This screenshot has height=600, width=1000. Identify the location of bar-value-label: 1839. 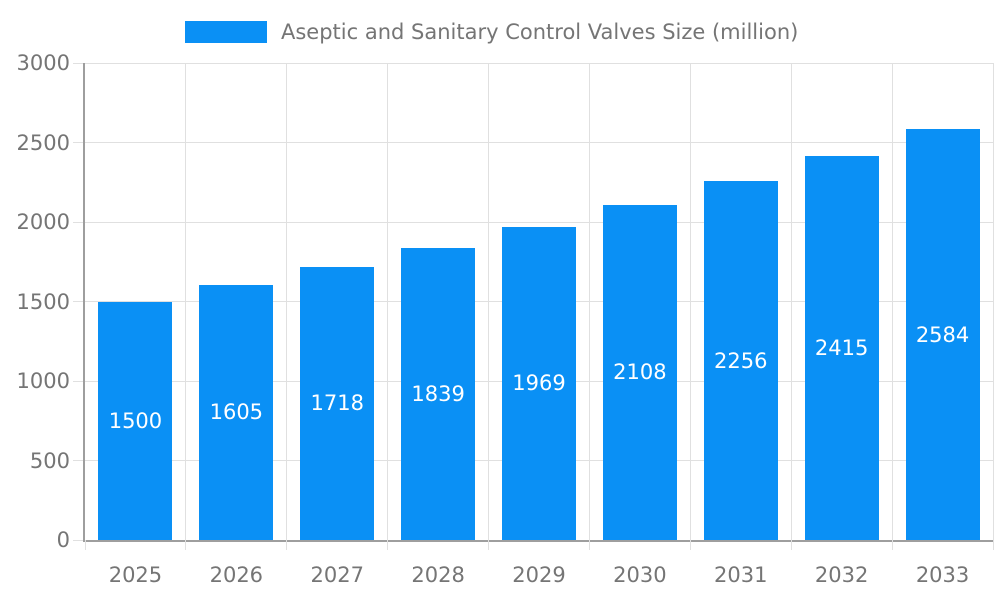
(438, 393).